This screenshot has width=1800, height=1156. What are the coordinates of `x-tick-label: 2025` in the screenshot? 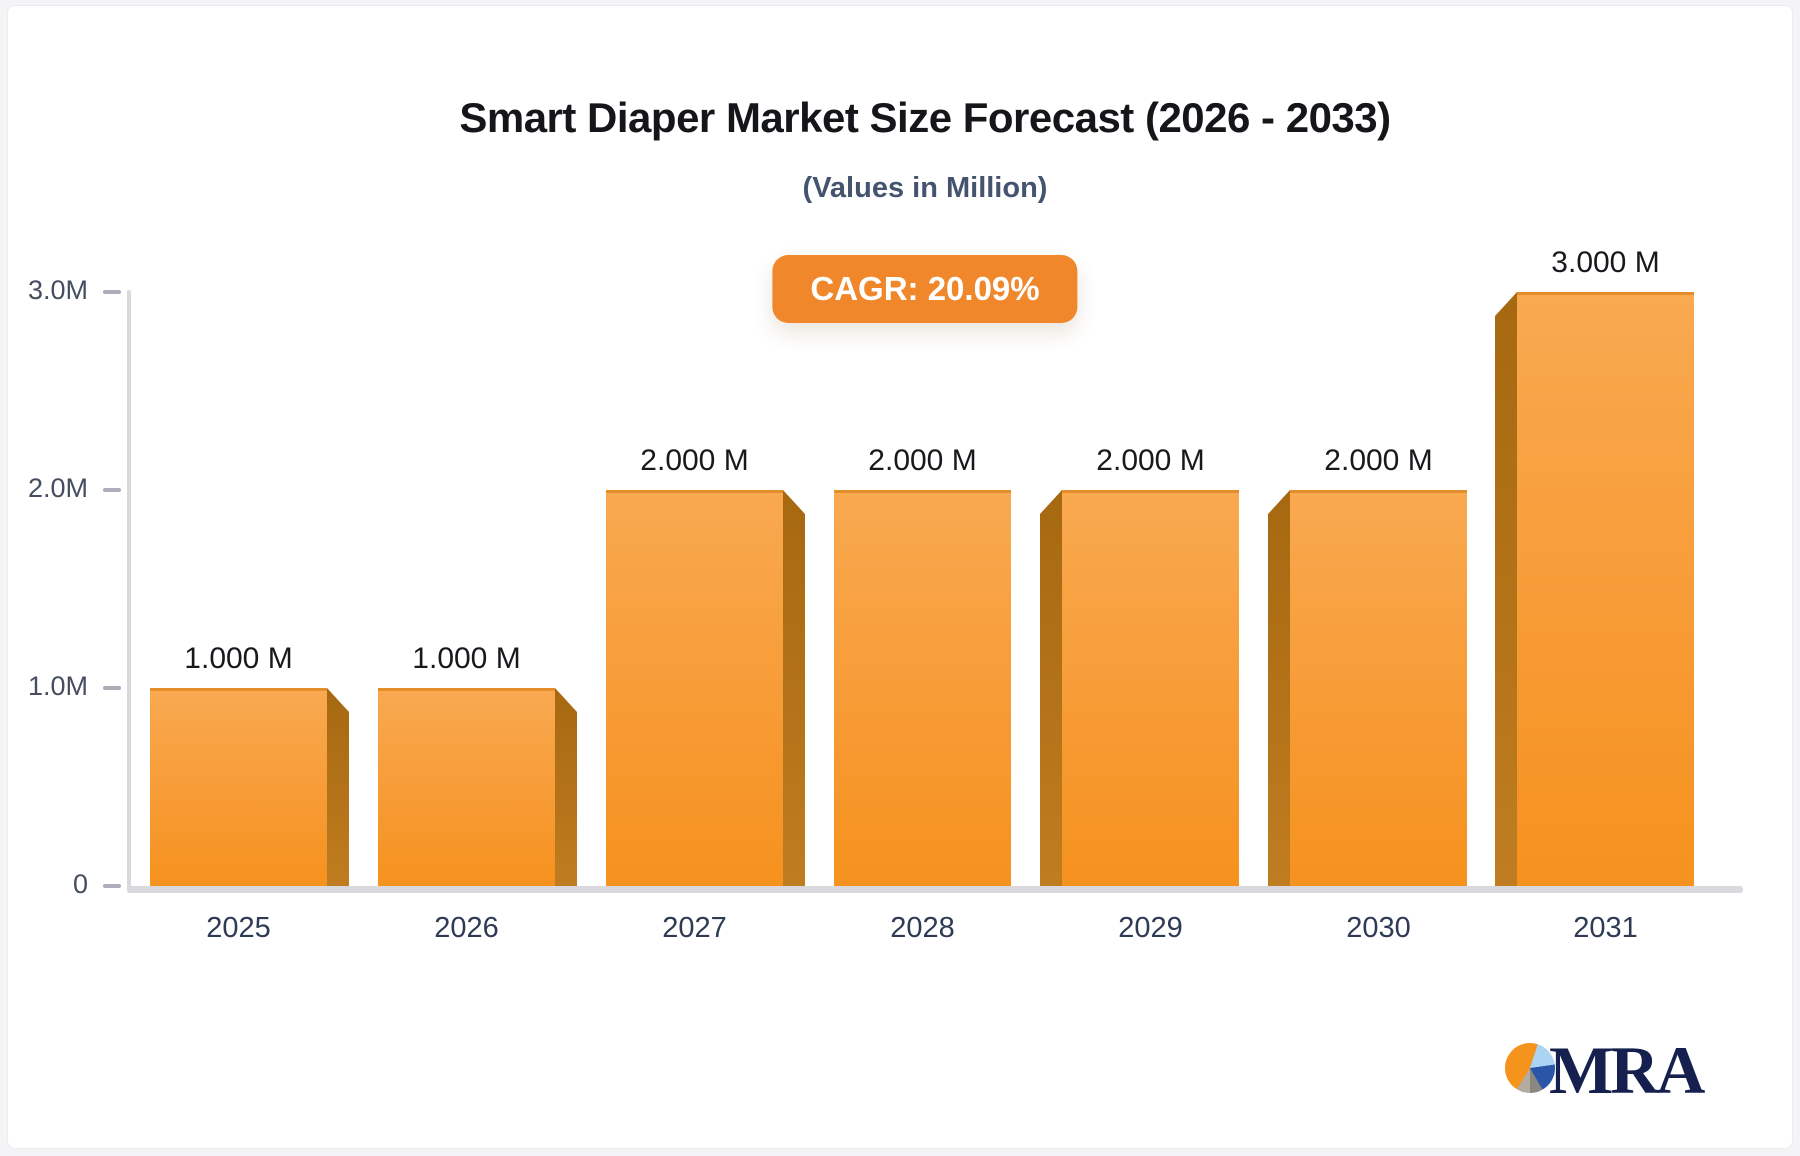 It's located at (238, 928).